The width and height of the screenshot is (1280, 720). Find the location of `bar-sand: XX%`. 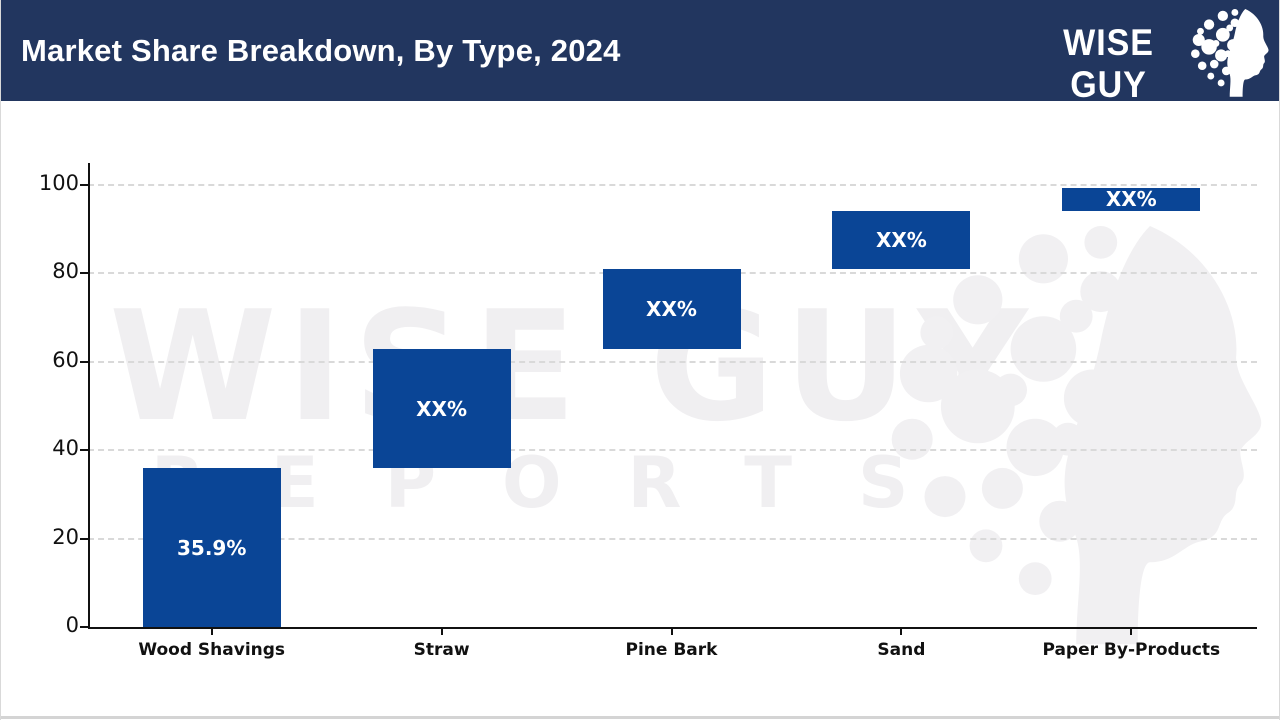

bar-sand: XX% is located at coordinates (901, 239).